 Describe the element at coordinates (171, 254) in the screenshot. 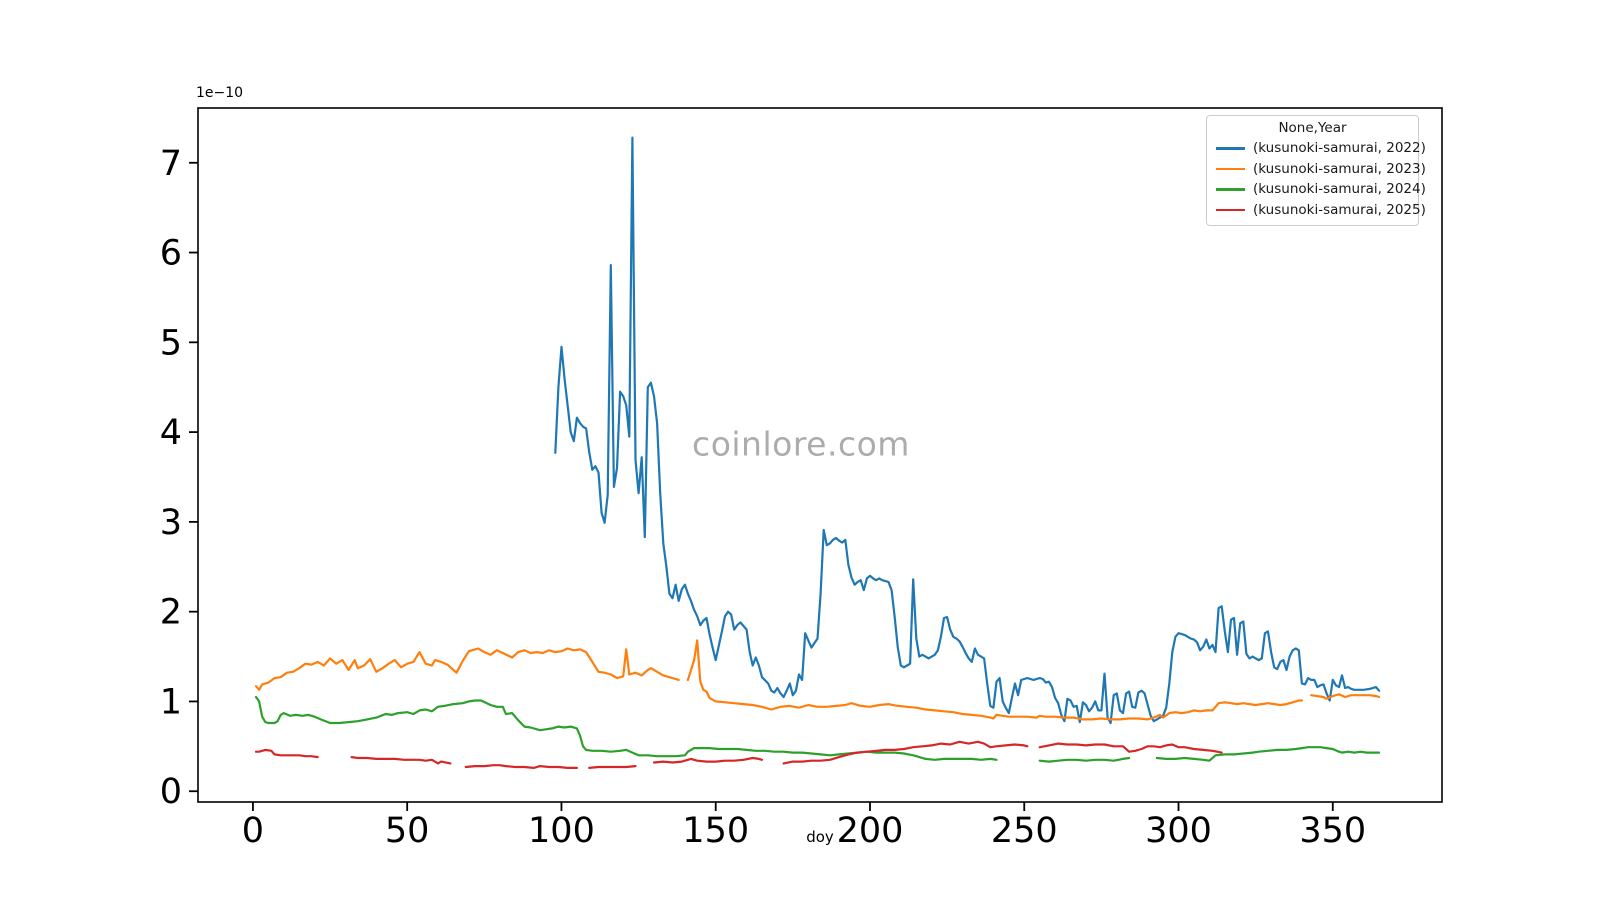

I see `y-tick-label: 6` at that location.